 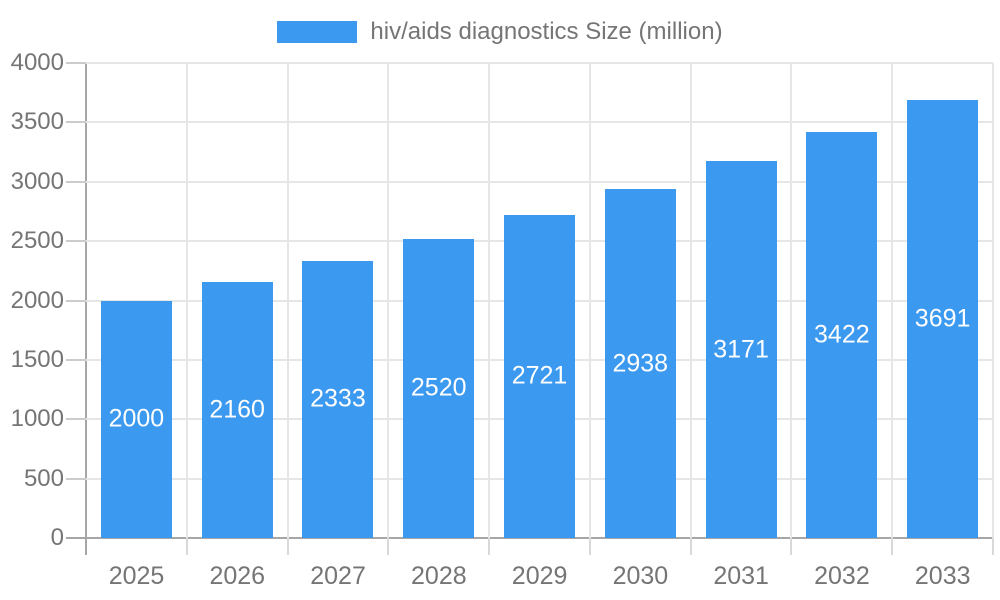 I want to click on bar-2030: 2938, so click(x=640, y=363).